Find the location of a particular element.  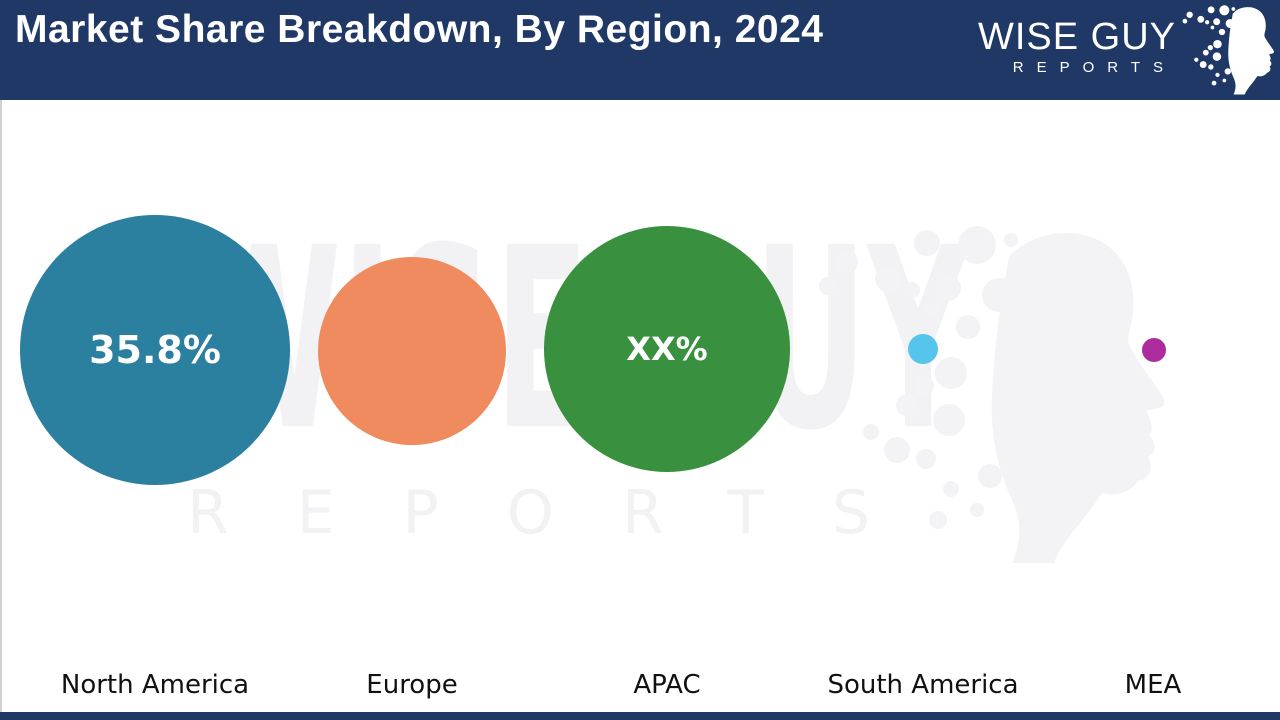

watermark-subtitle: REPORTS is located at coordinates (563, 513).